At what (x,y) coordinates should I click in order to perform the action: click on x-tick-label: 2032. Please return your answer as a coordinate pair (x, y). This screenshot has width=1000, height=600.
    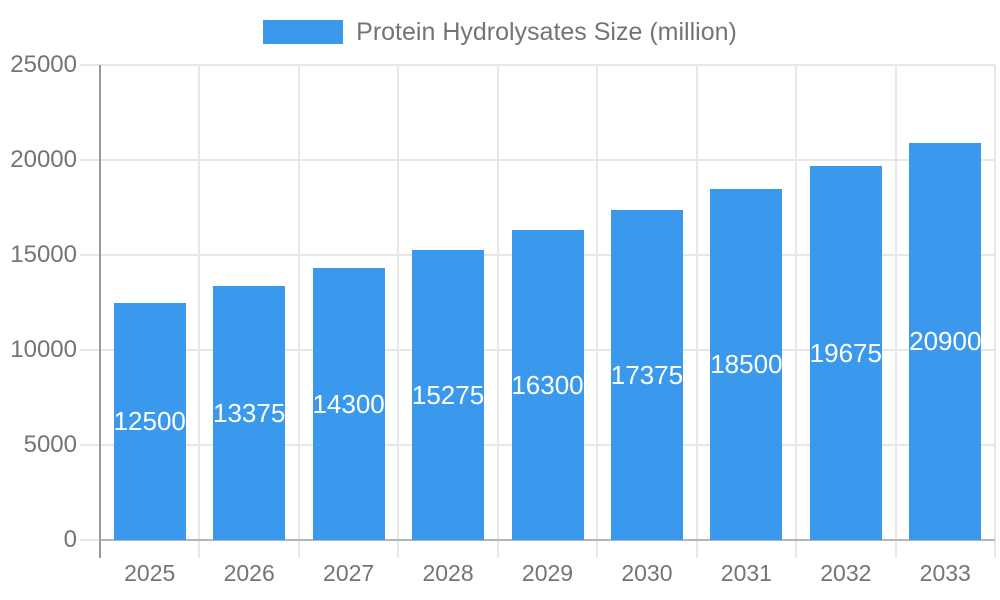
    Looking at the image, I should click on (846, 573).